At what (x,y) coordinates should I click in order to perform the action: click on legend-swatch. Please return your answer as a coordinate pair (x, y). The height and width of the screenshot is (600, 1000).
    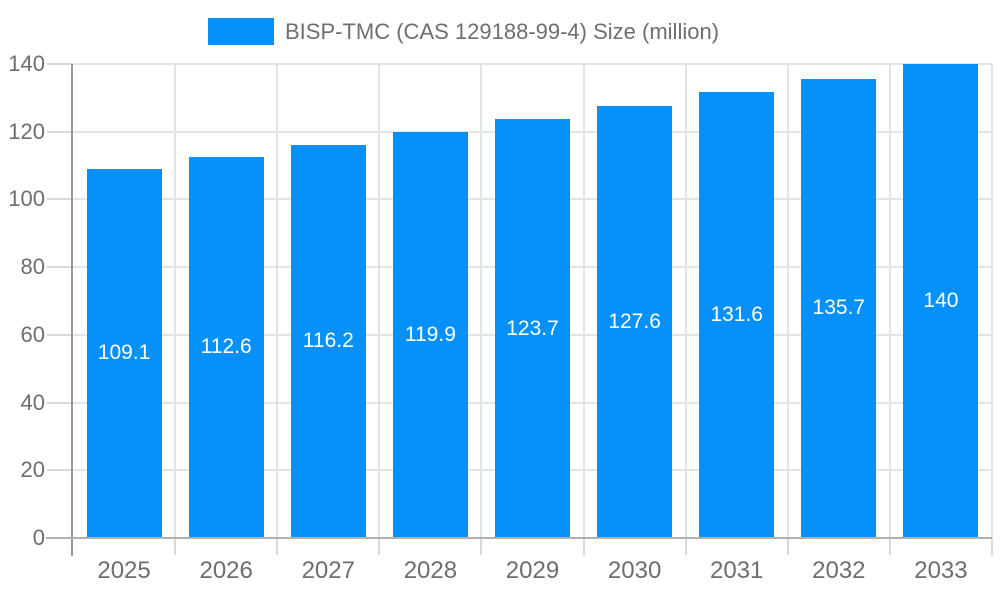
    Looking at the image, I should click on (241, 31).